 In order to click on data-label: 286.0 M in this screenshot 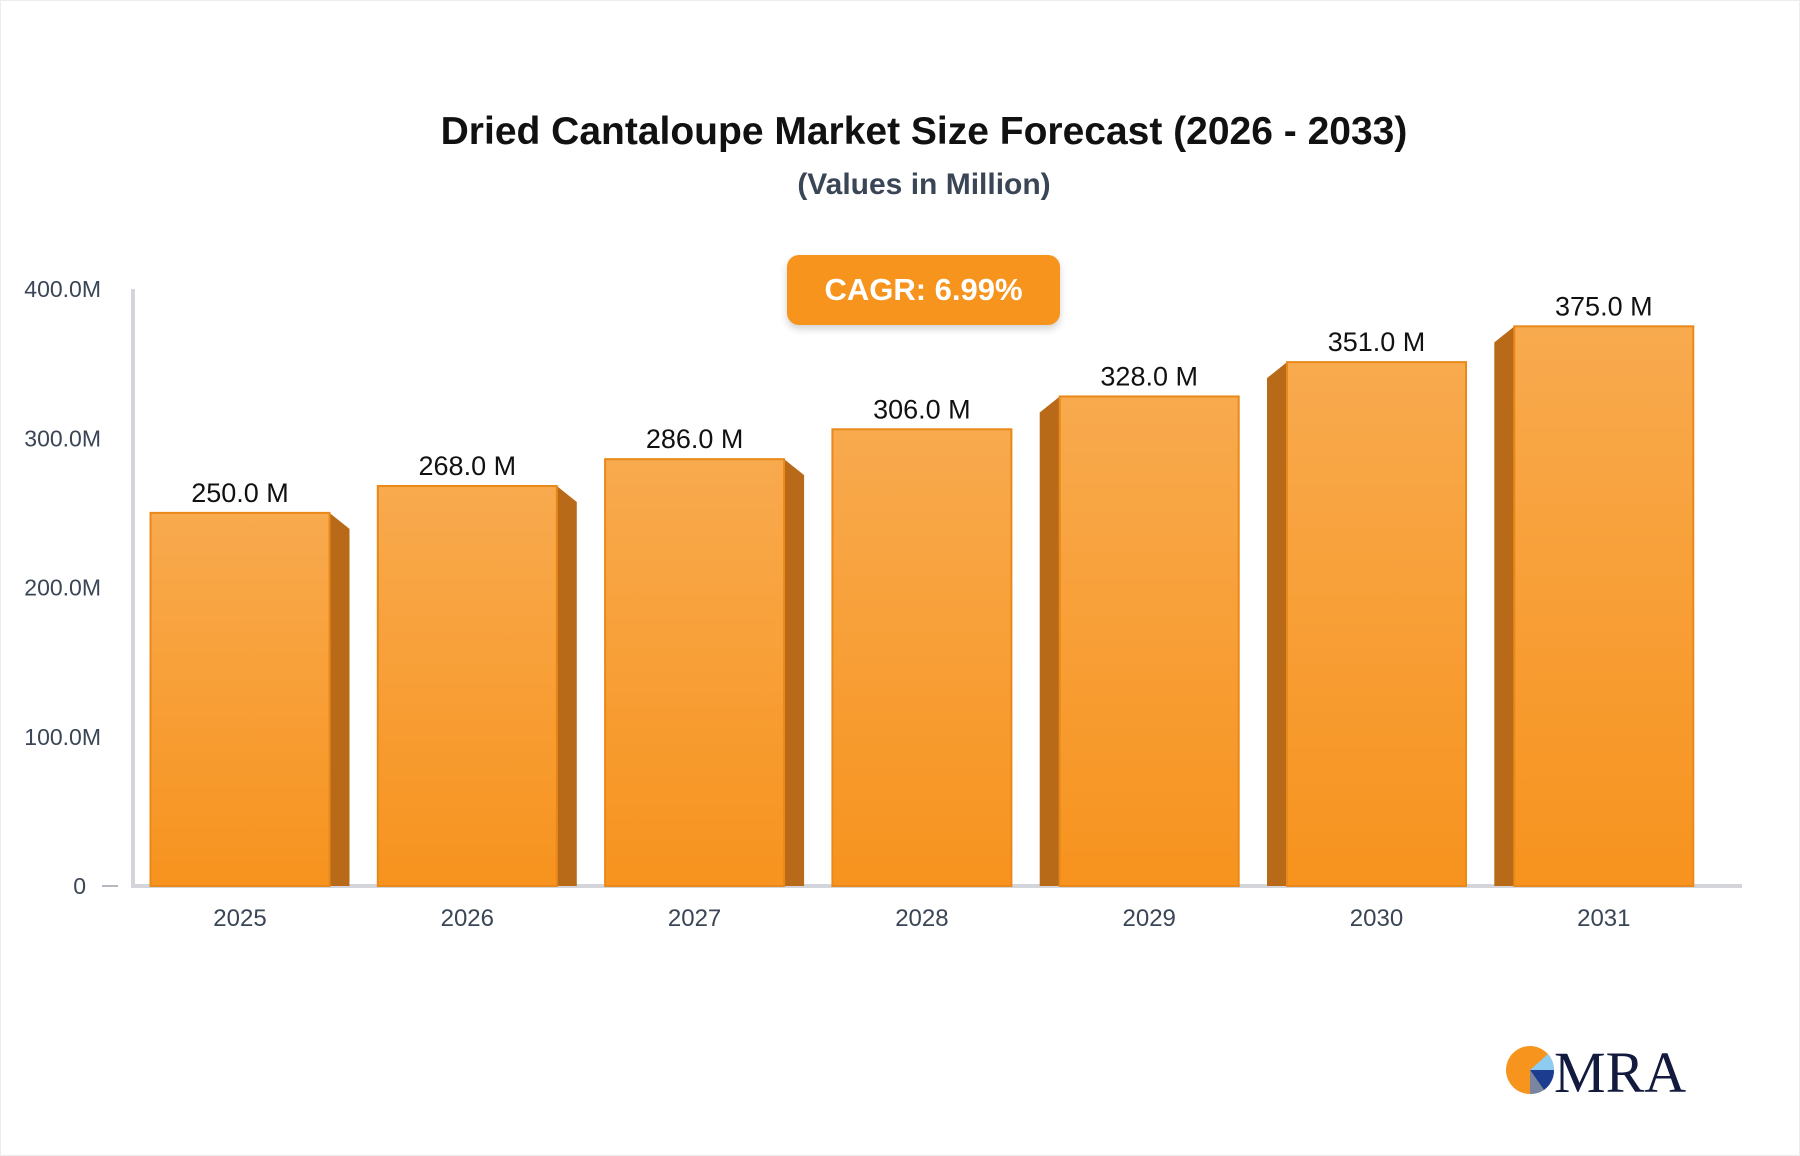, I will do `click(695, 439)`.